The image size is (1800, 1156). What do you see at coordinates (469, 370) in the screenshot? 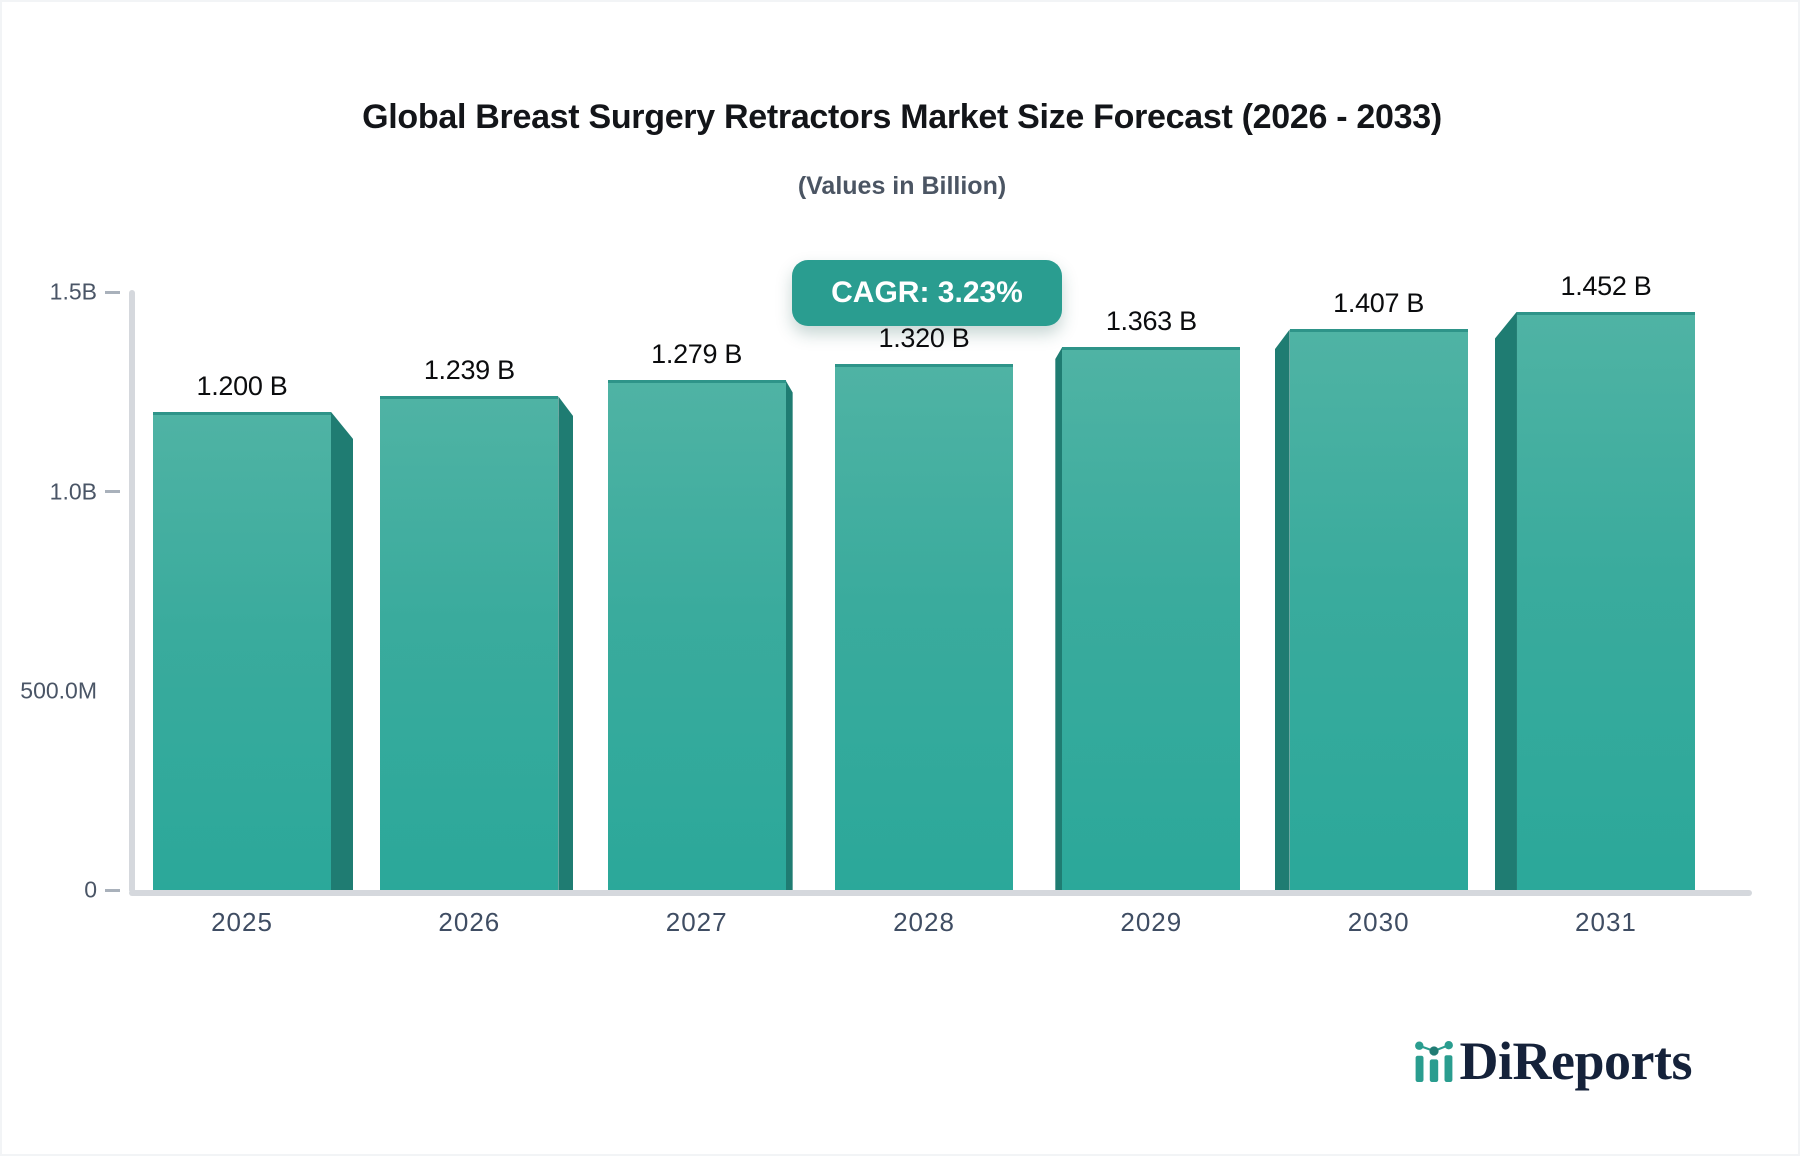
I see `bar-value-label: 1.239 B` at bounding box center [469, 370].